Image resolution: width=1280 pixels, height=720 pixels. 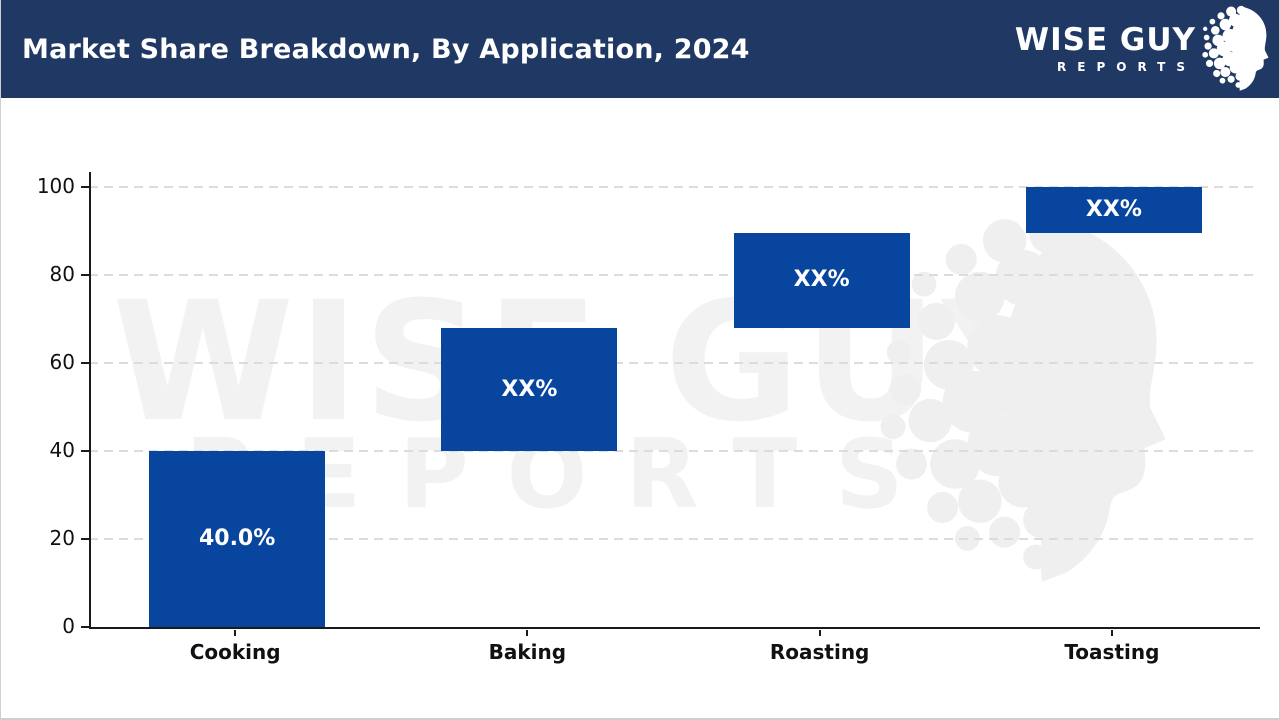 I want to click on bar-baking: XX%, so click(x=529, y=389).